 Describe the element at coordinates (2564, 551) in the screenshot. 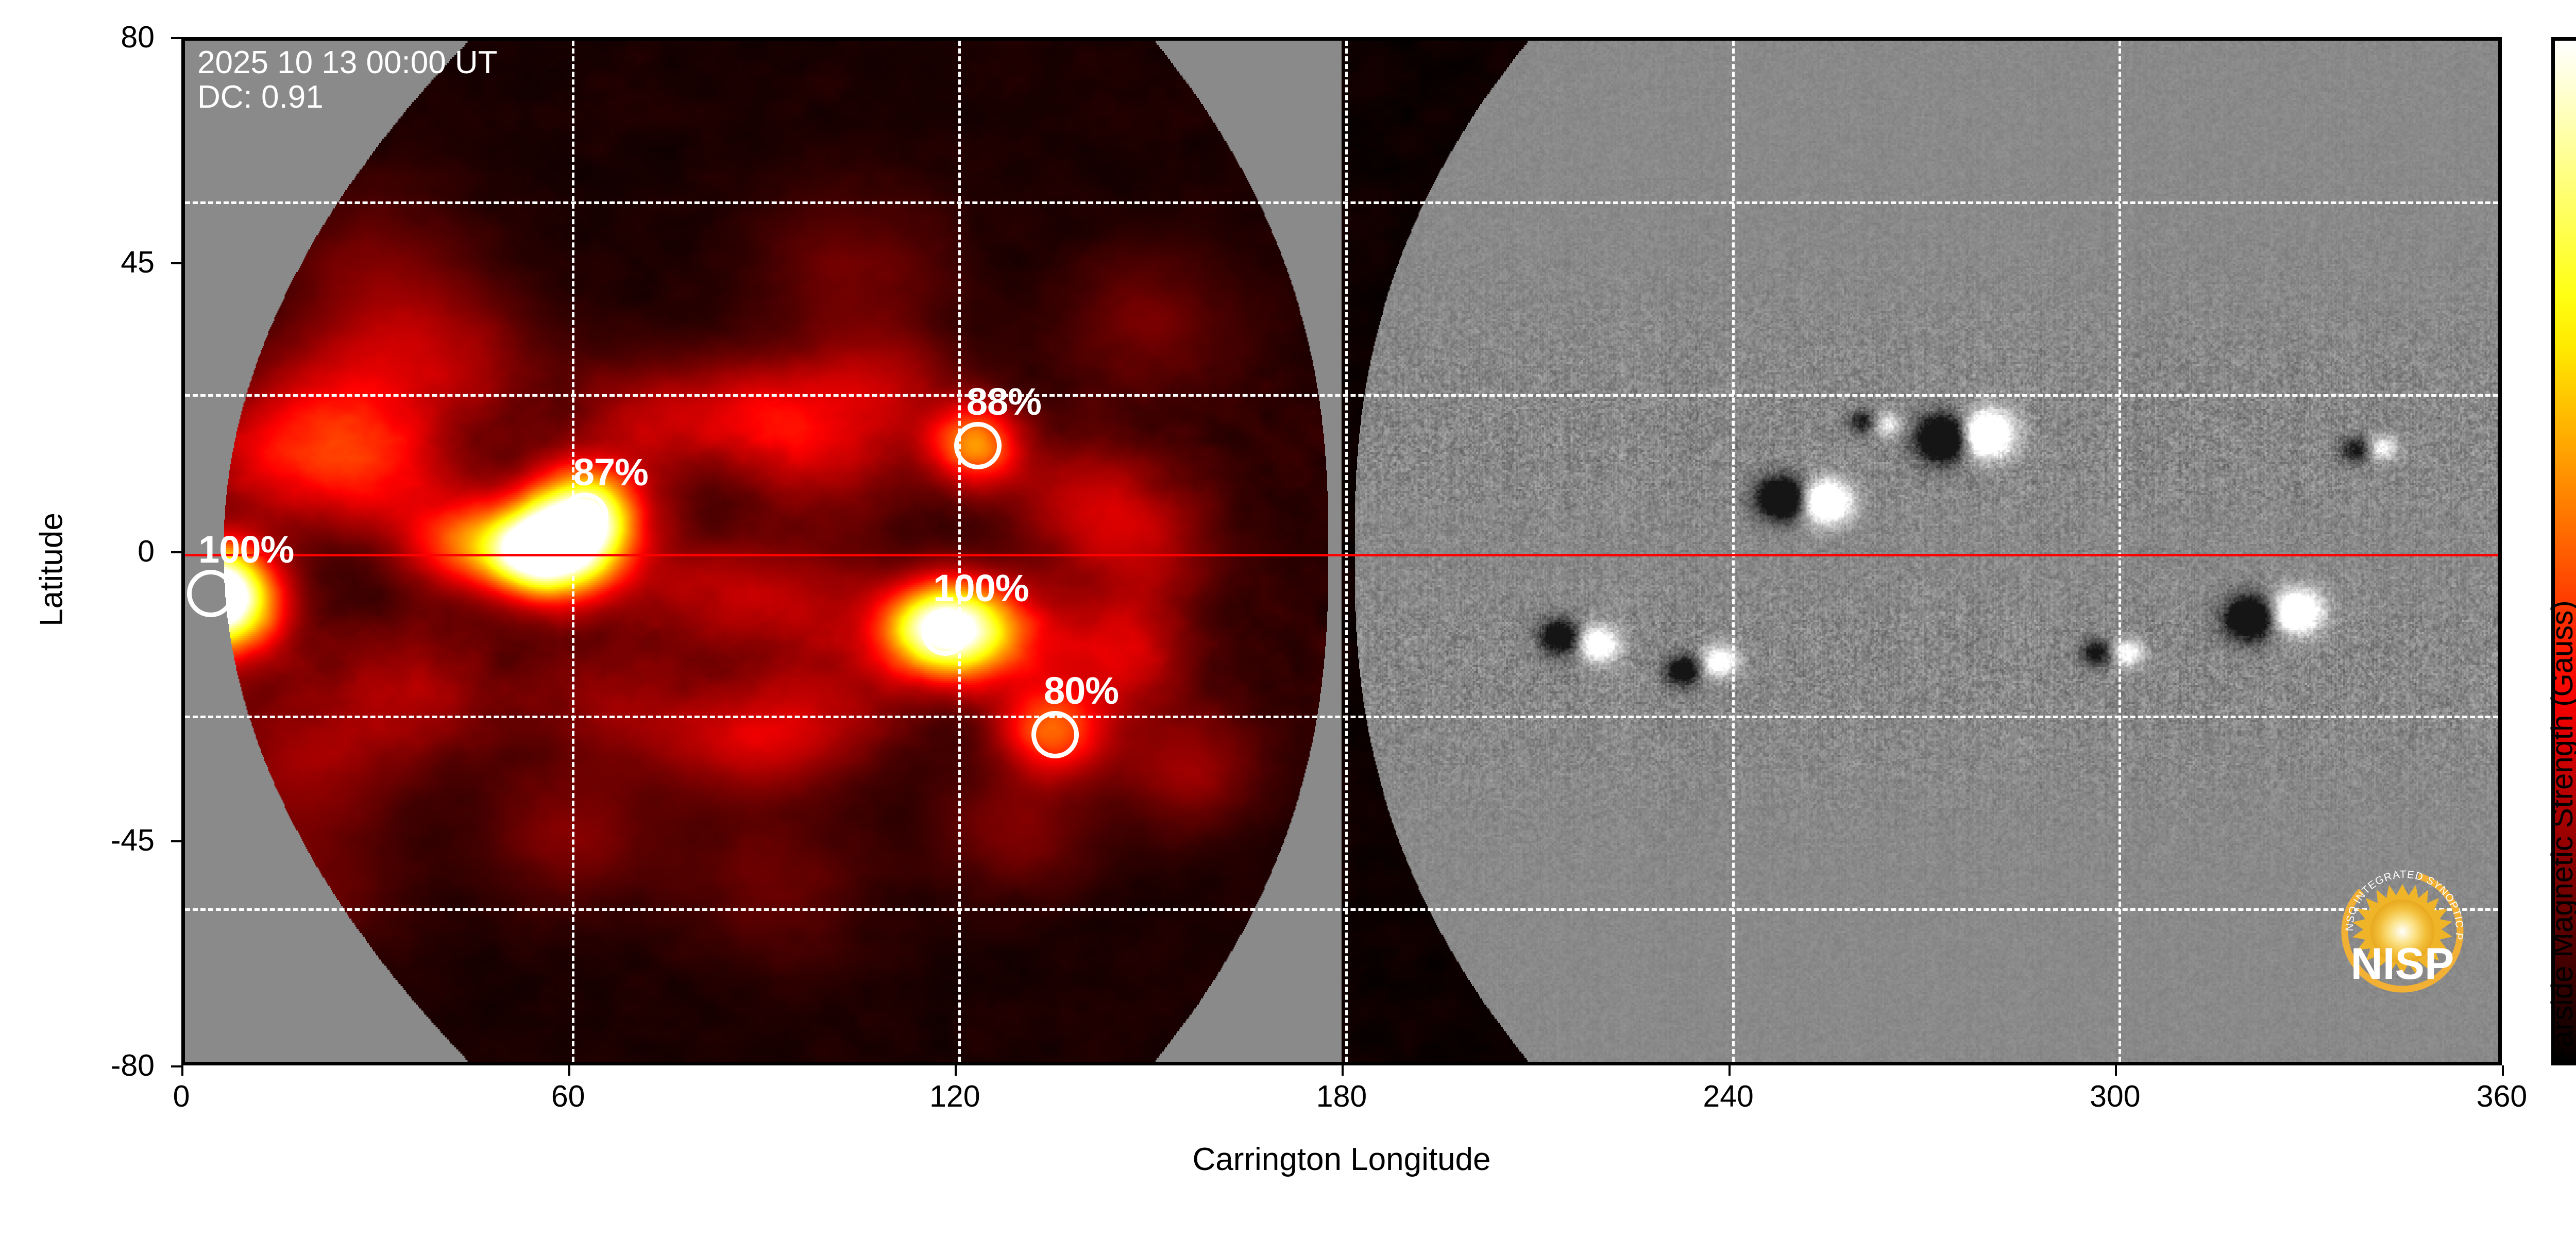

I see `colorbar-farside` at that location.